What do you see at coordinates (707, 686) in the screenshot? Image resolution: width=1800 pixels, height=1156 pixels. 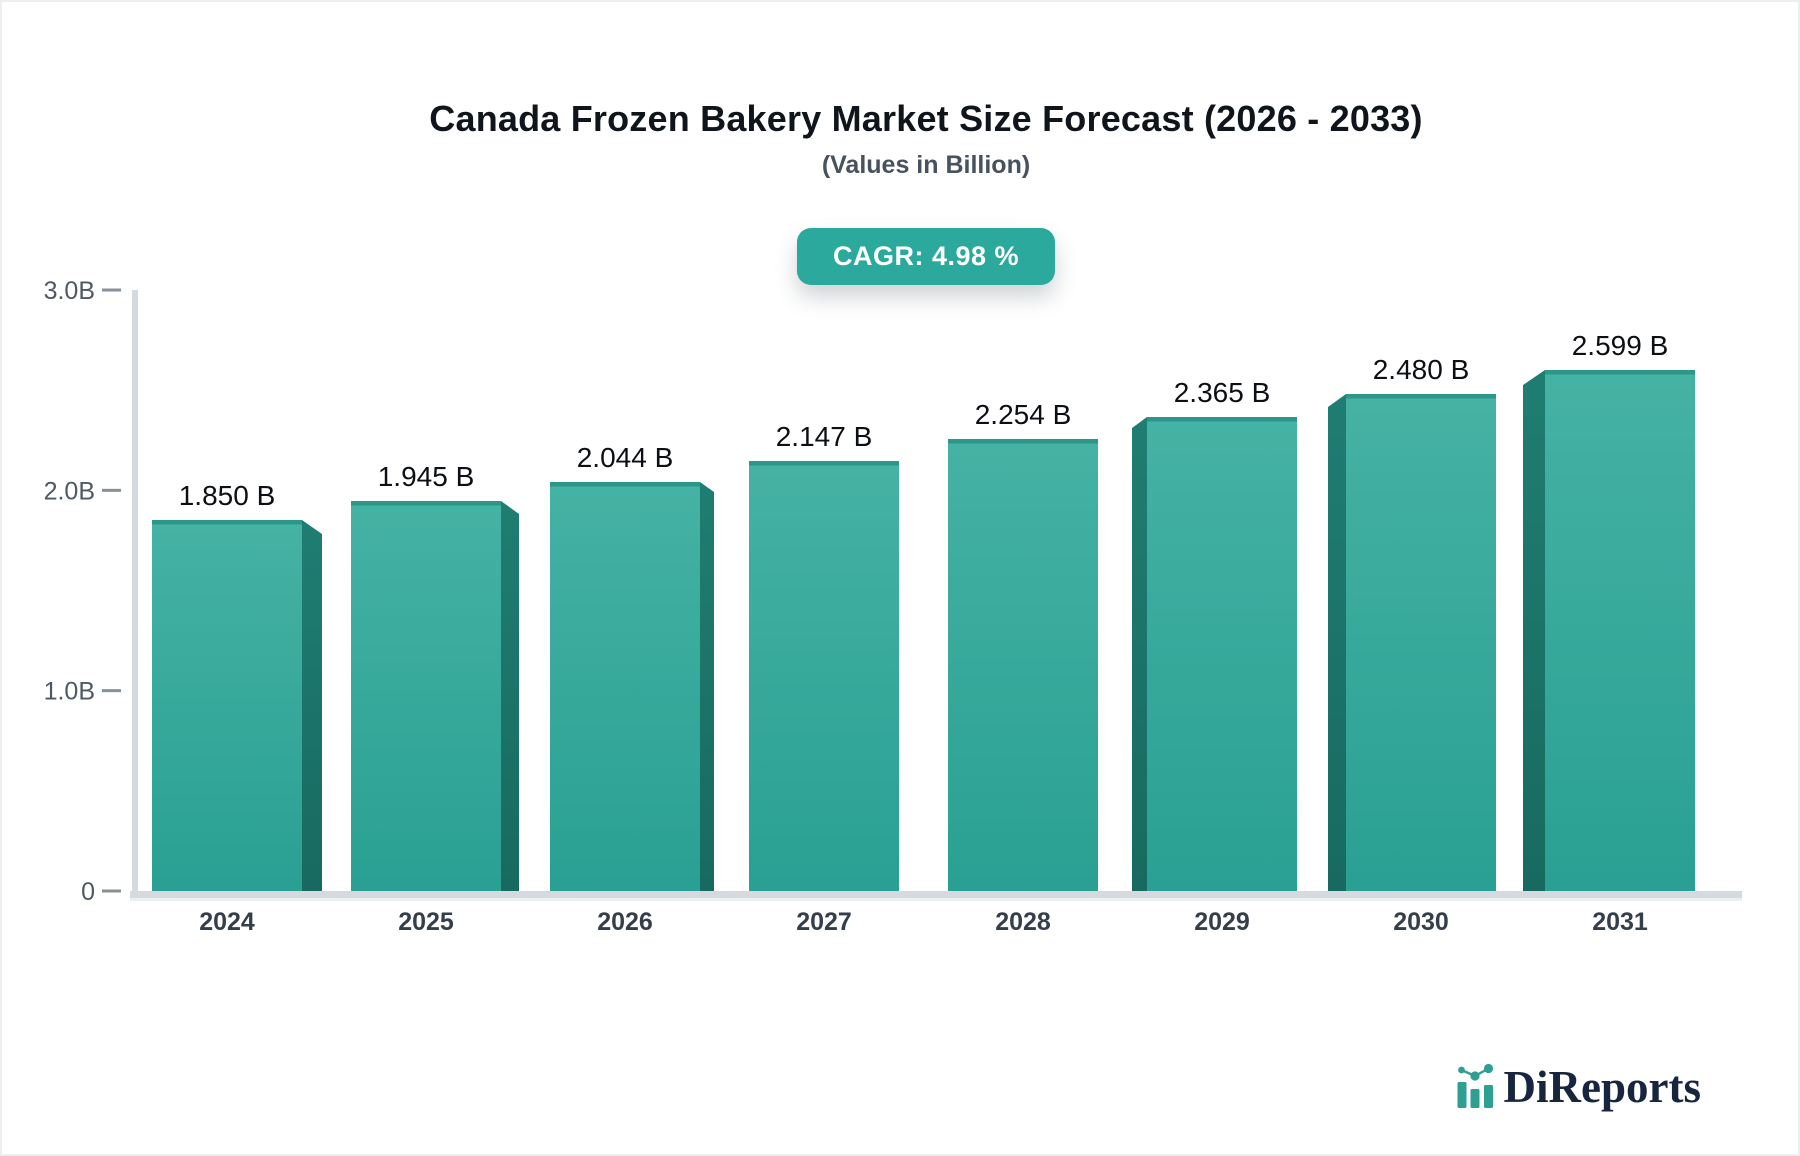 I see `bar-side-2026` at bounding box center [707, 686].